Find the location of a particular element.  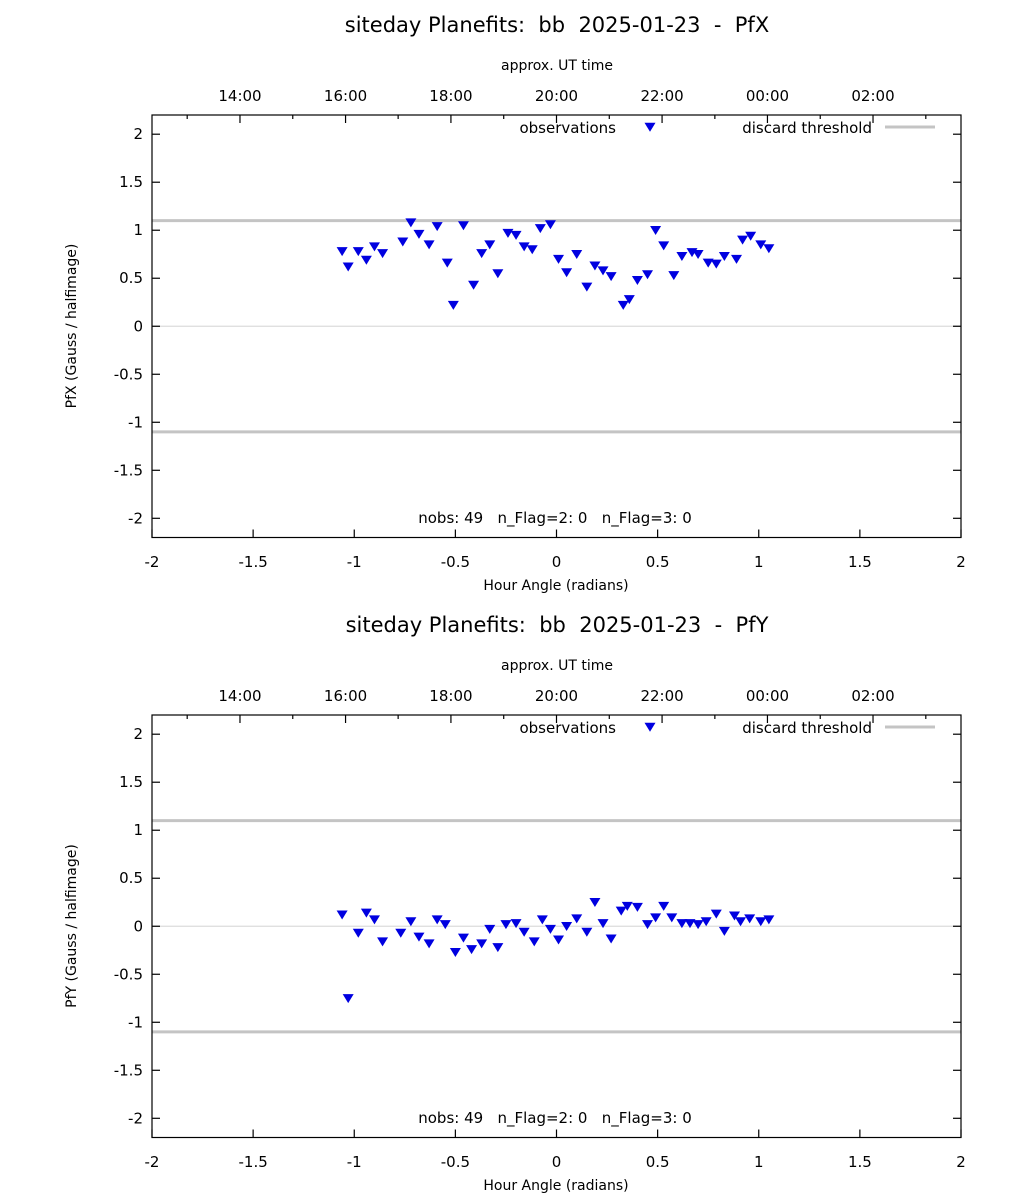

y-axis-title: PfX (Gauss / halfimage) is located at coordinates (72, 326).